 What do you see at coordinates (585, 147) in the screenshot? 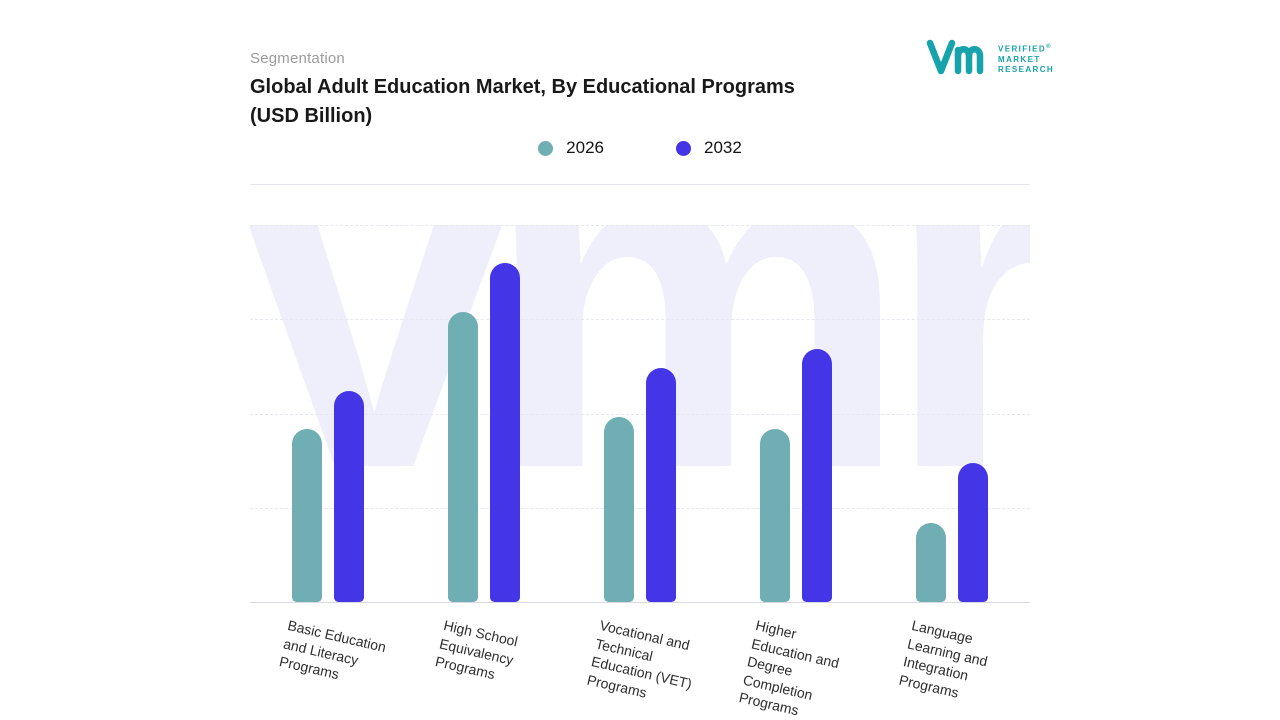
I see `legend-label-2026: 2026` at bounding box center [585, 147].